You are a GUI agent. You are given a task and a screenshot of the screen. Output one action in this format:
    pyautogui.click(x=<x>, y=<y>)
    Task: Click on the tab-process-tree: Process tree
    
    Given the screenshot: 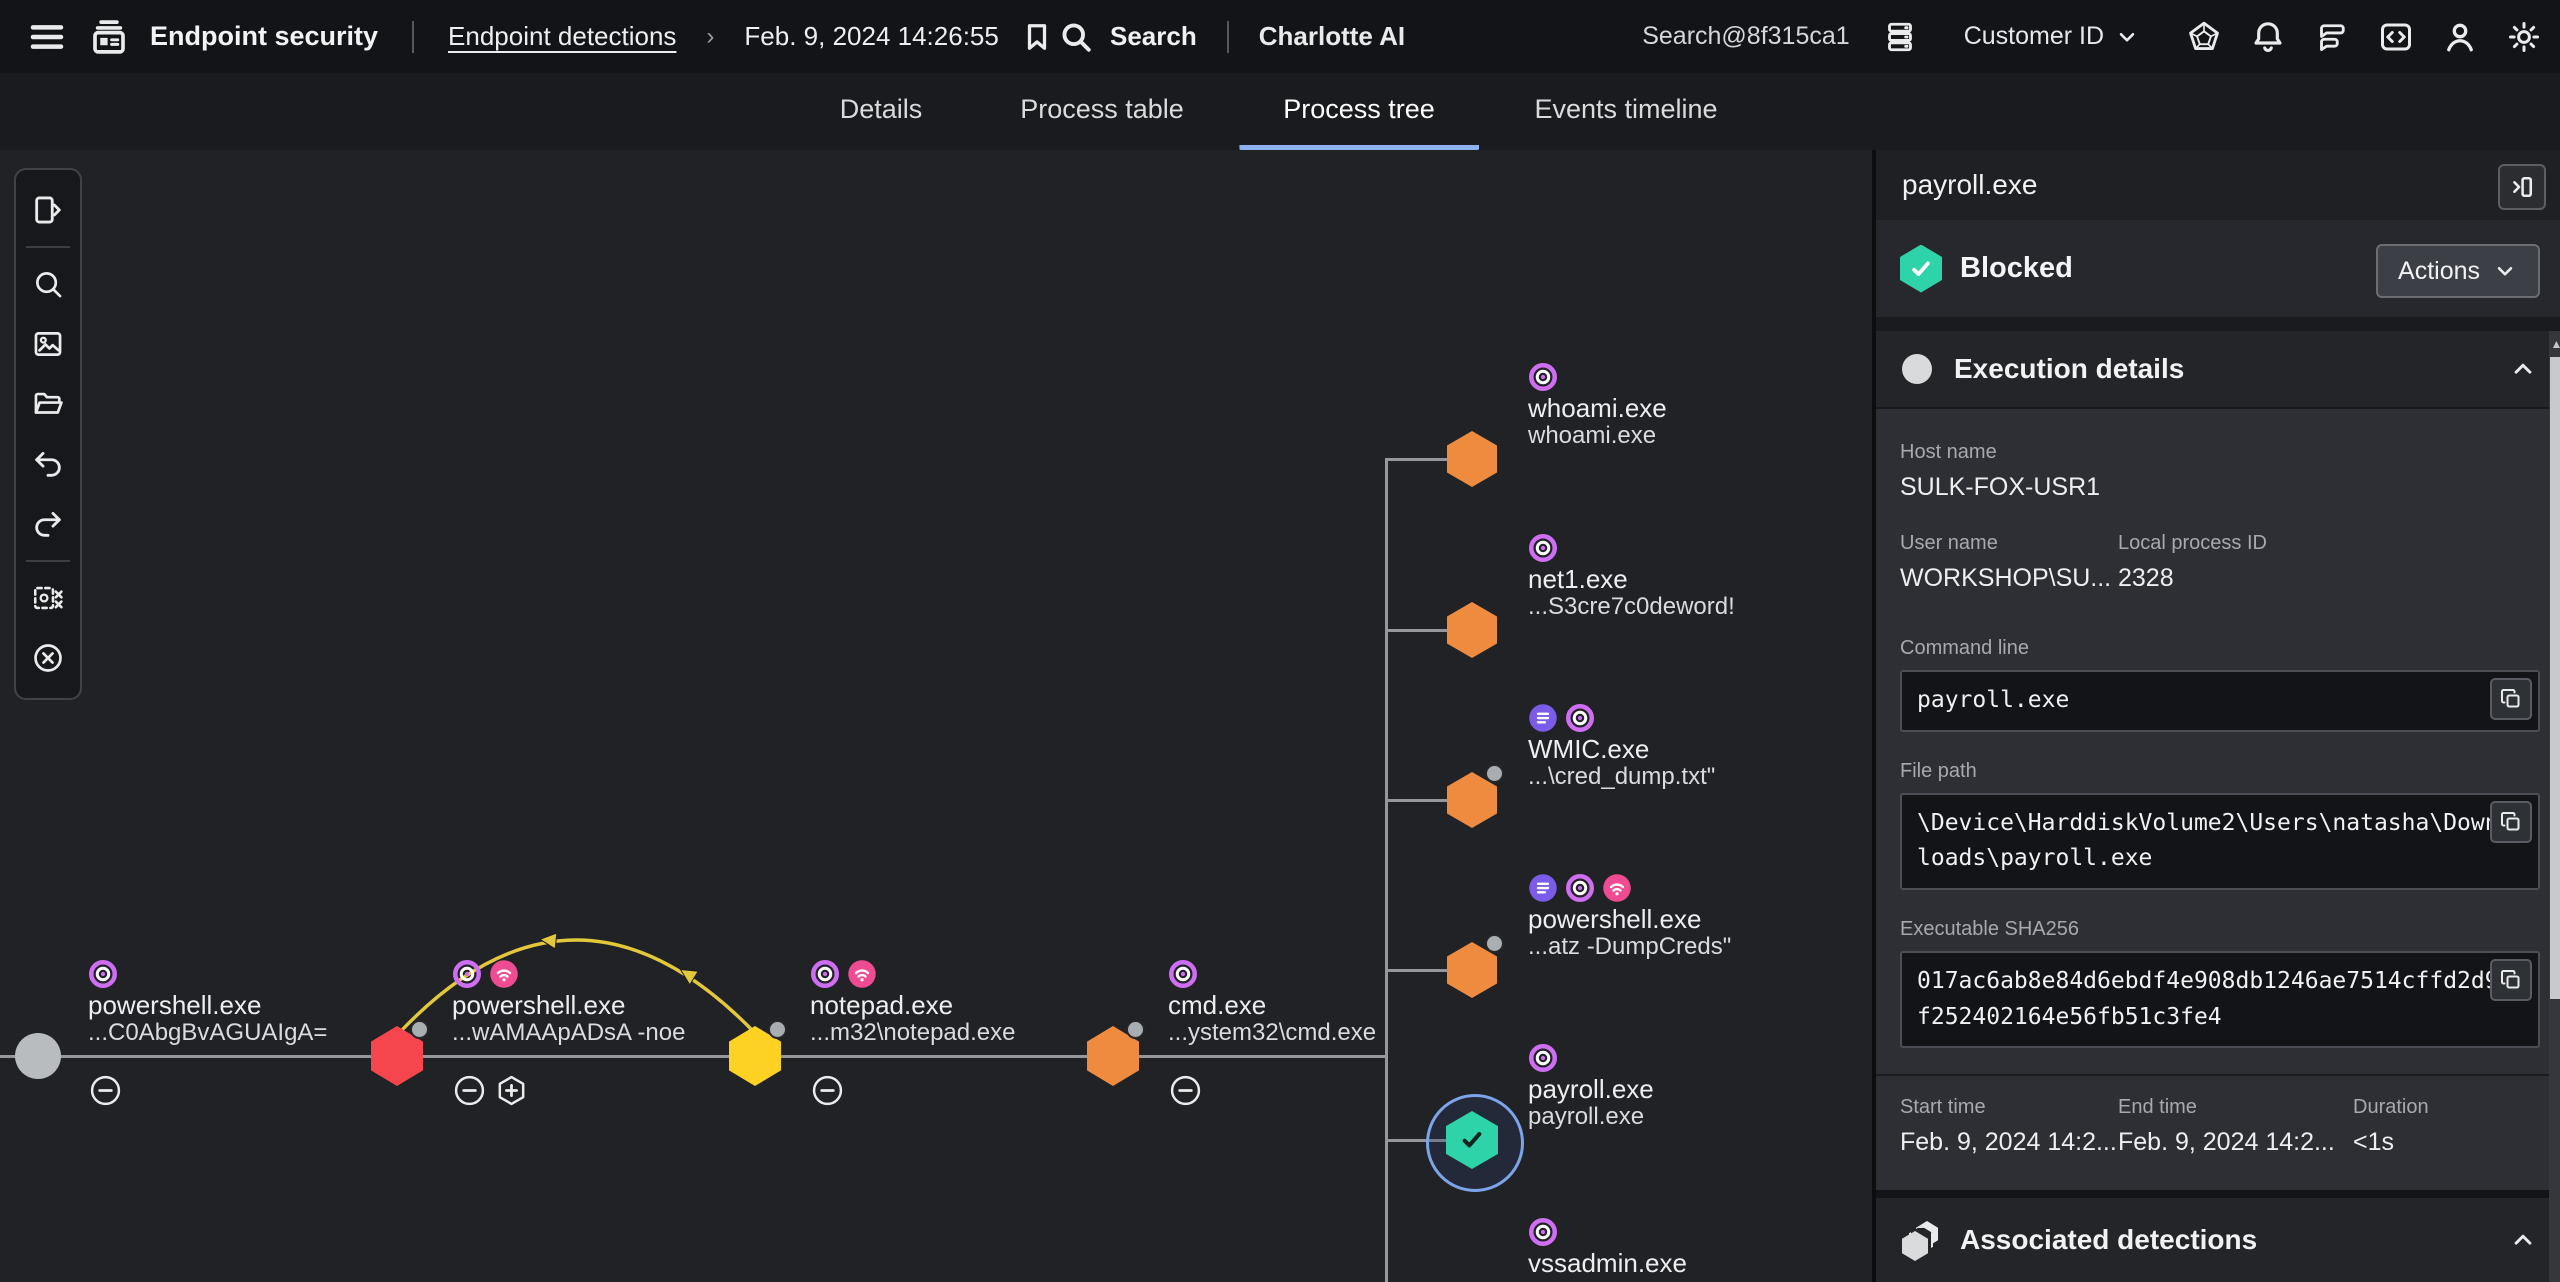 What is the action you would take?
    pyautogui.click(x=1359, y=111)
    